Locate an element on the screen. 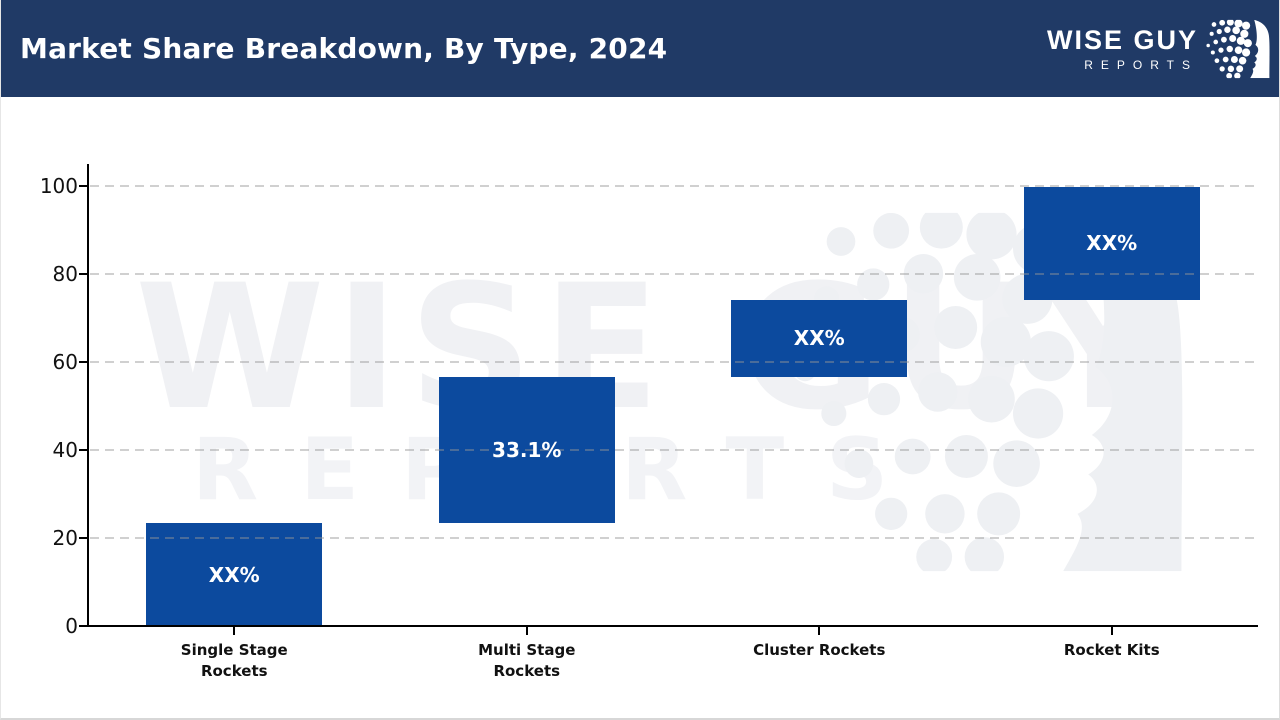 Image resolution: width=1280 pixels, height=720 pixels. y-tick-label-80: 80 is located at coordinates (65, 274).